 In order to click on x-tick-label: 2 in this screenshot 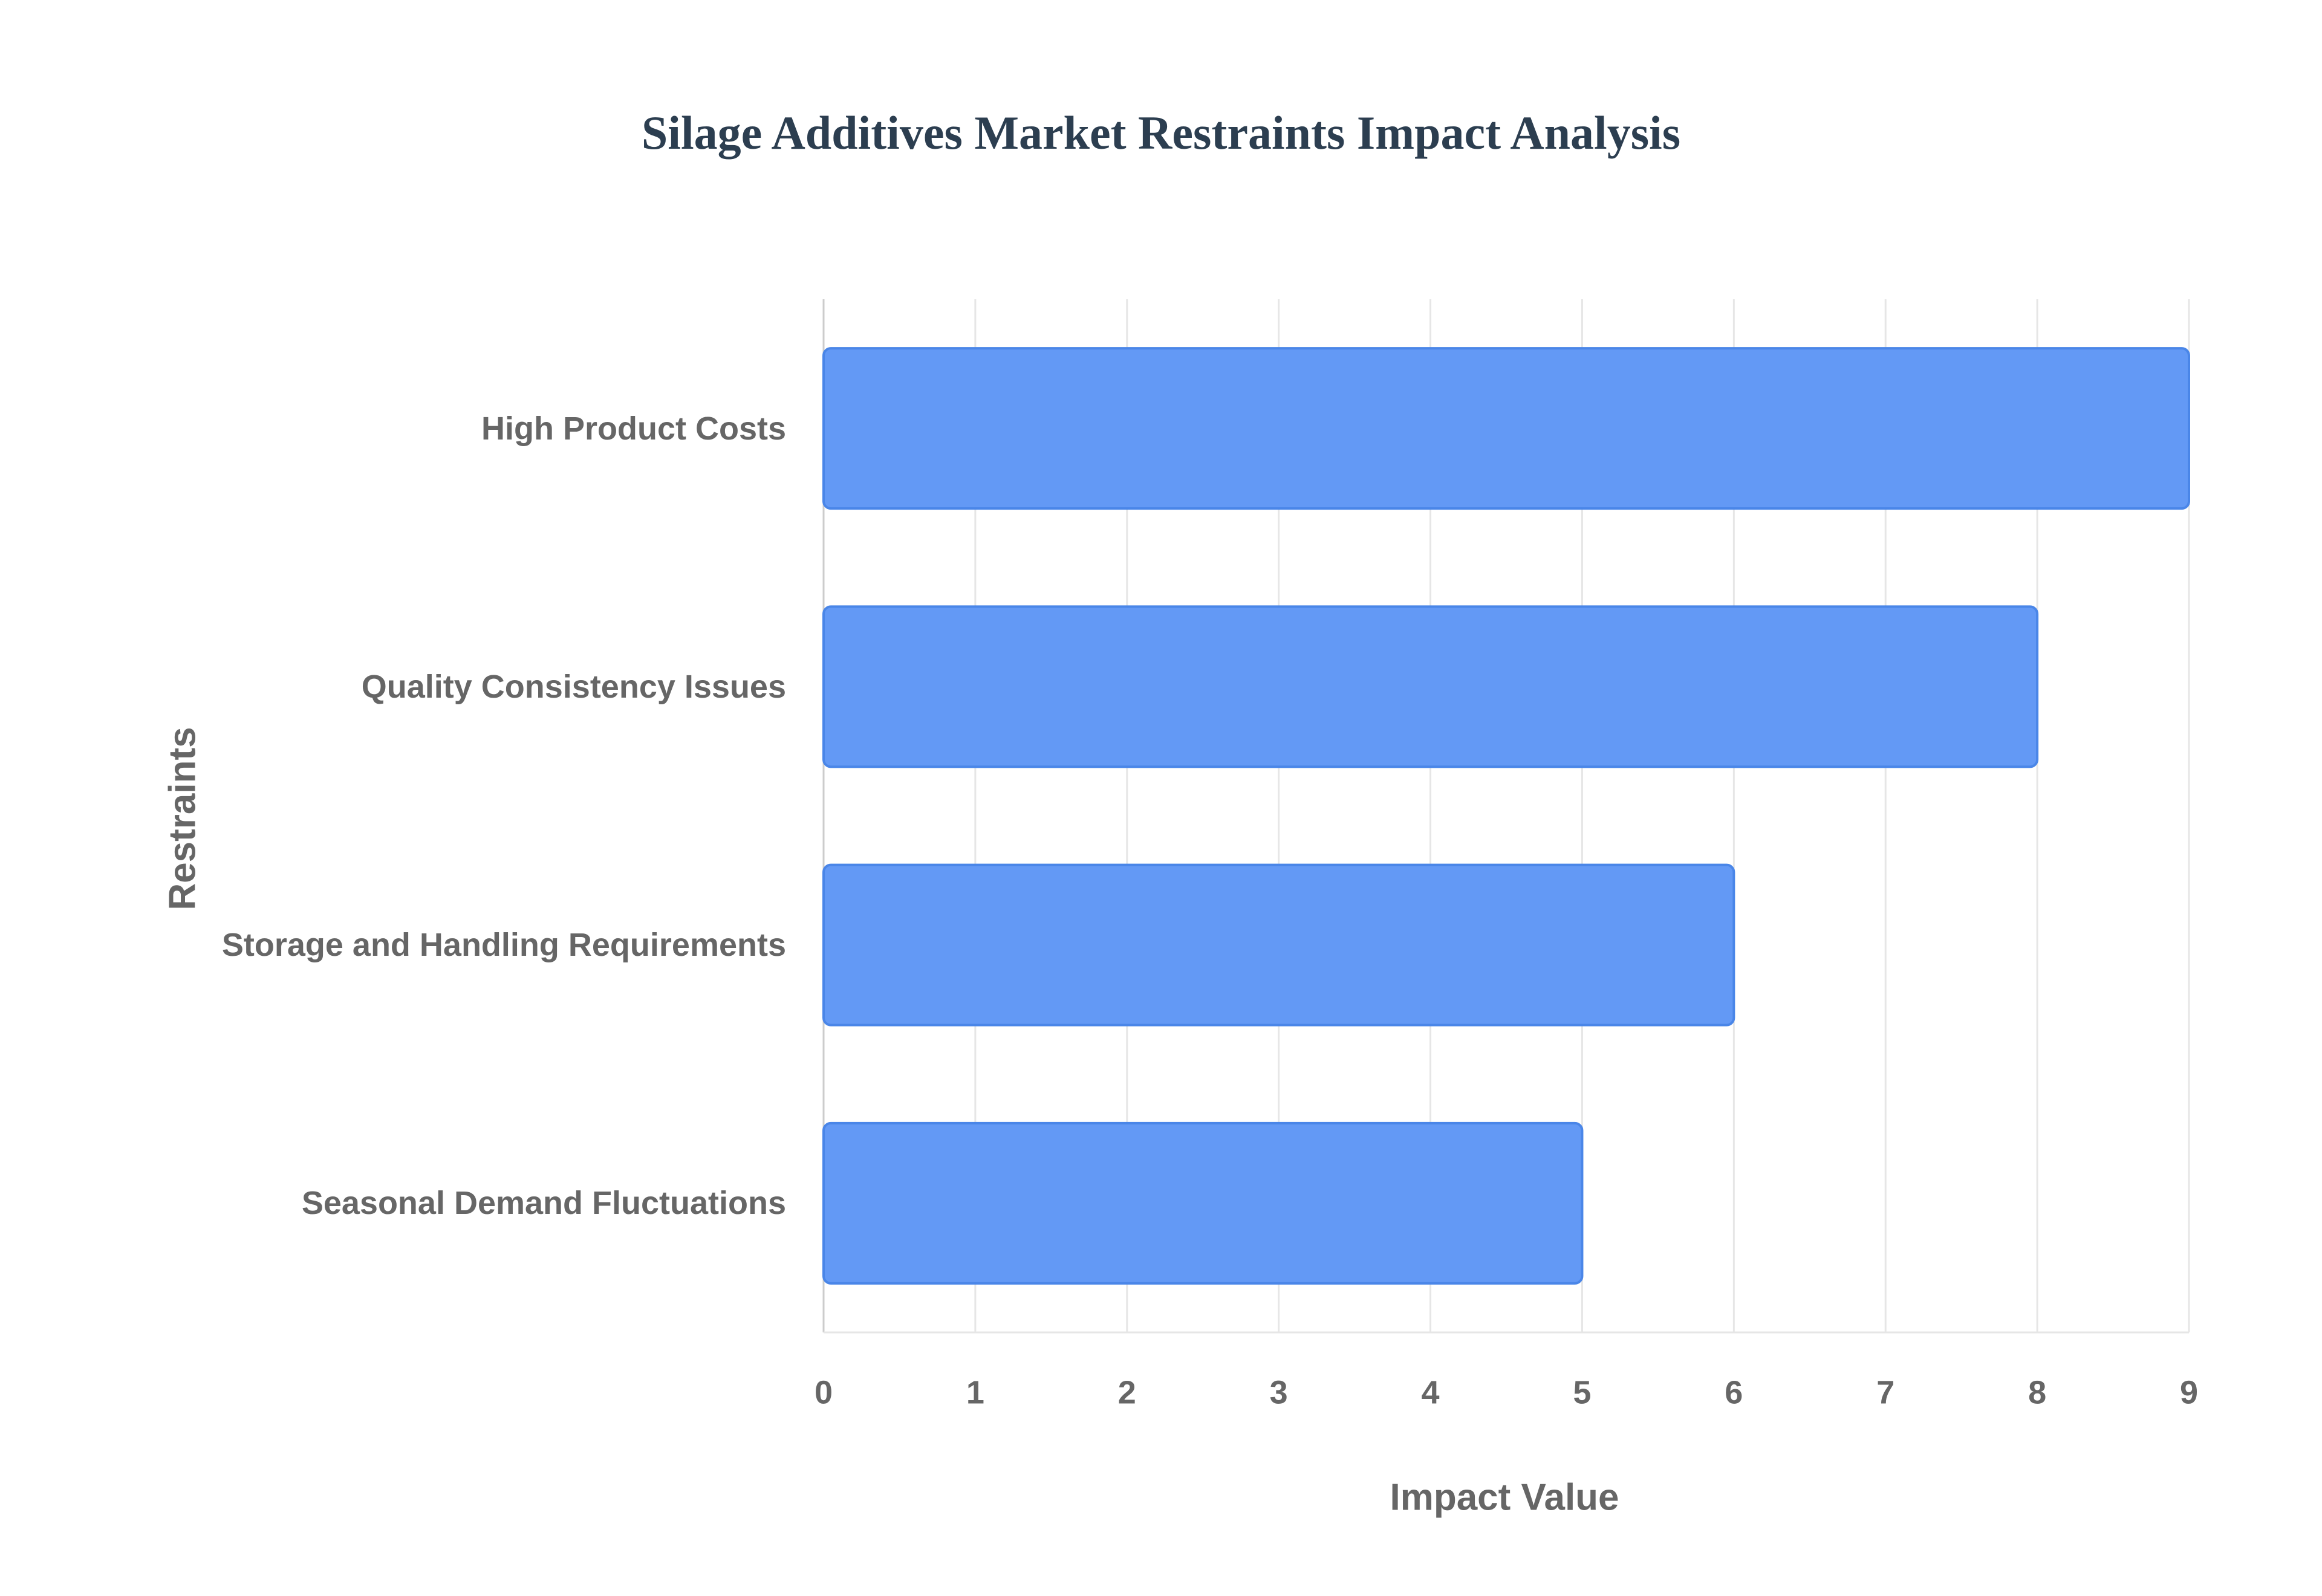, I will do `click(1127, 1392)`.